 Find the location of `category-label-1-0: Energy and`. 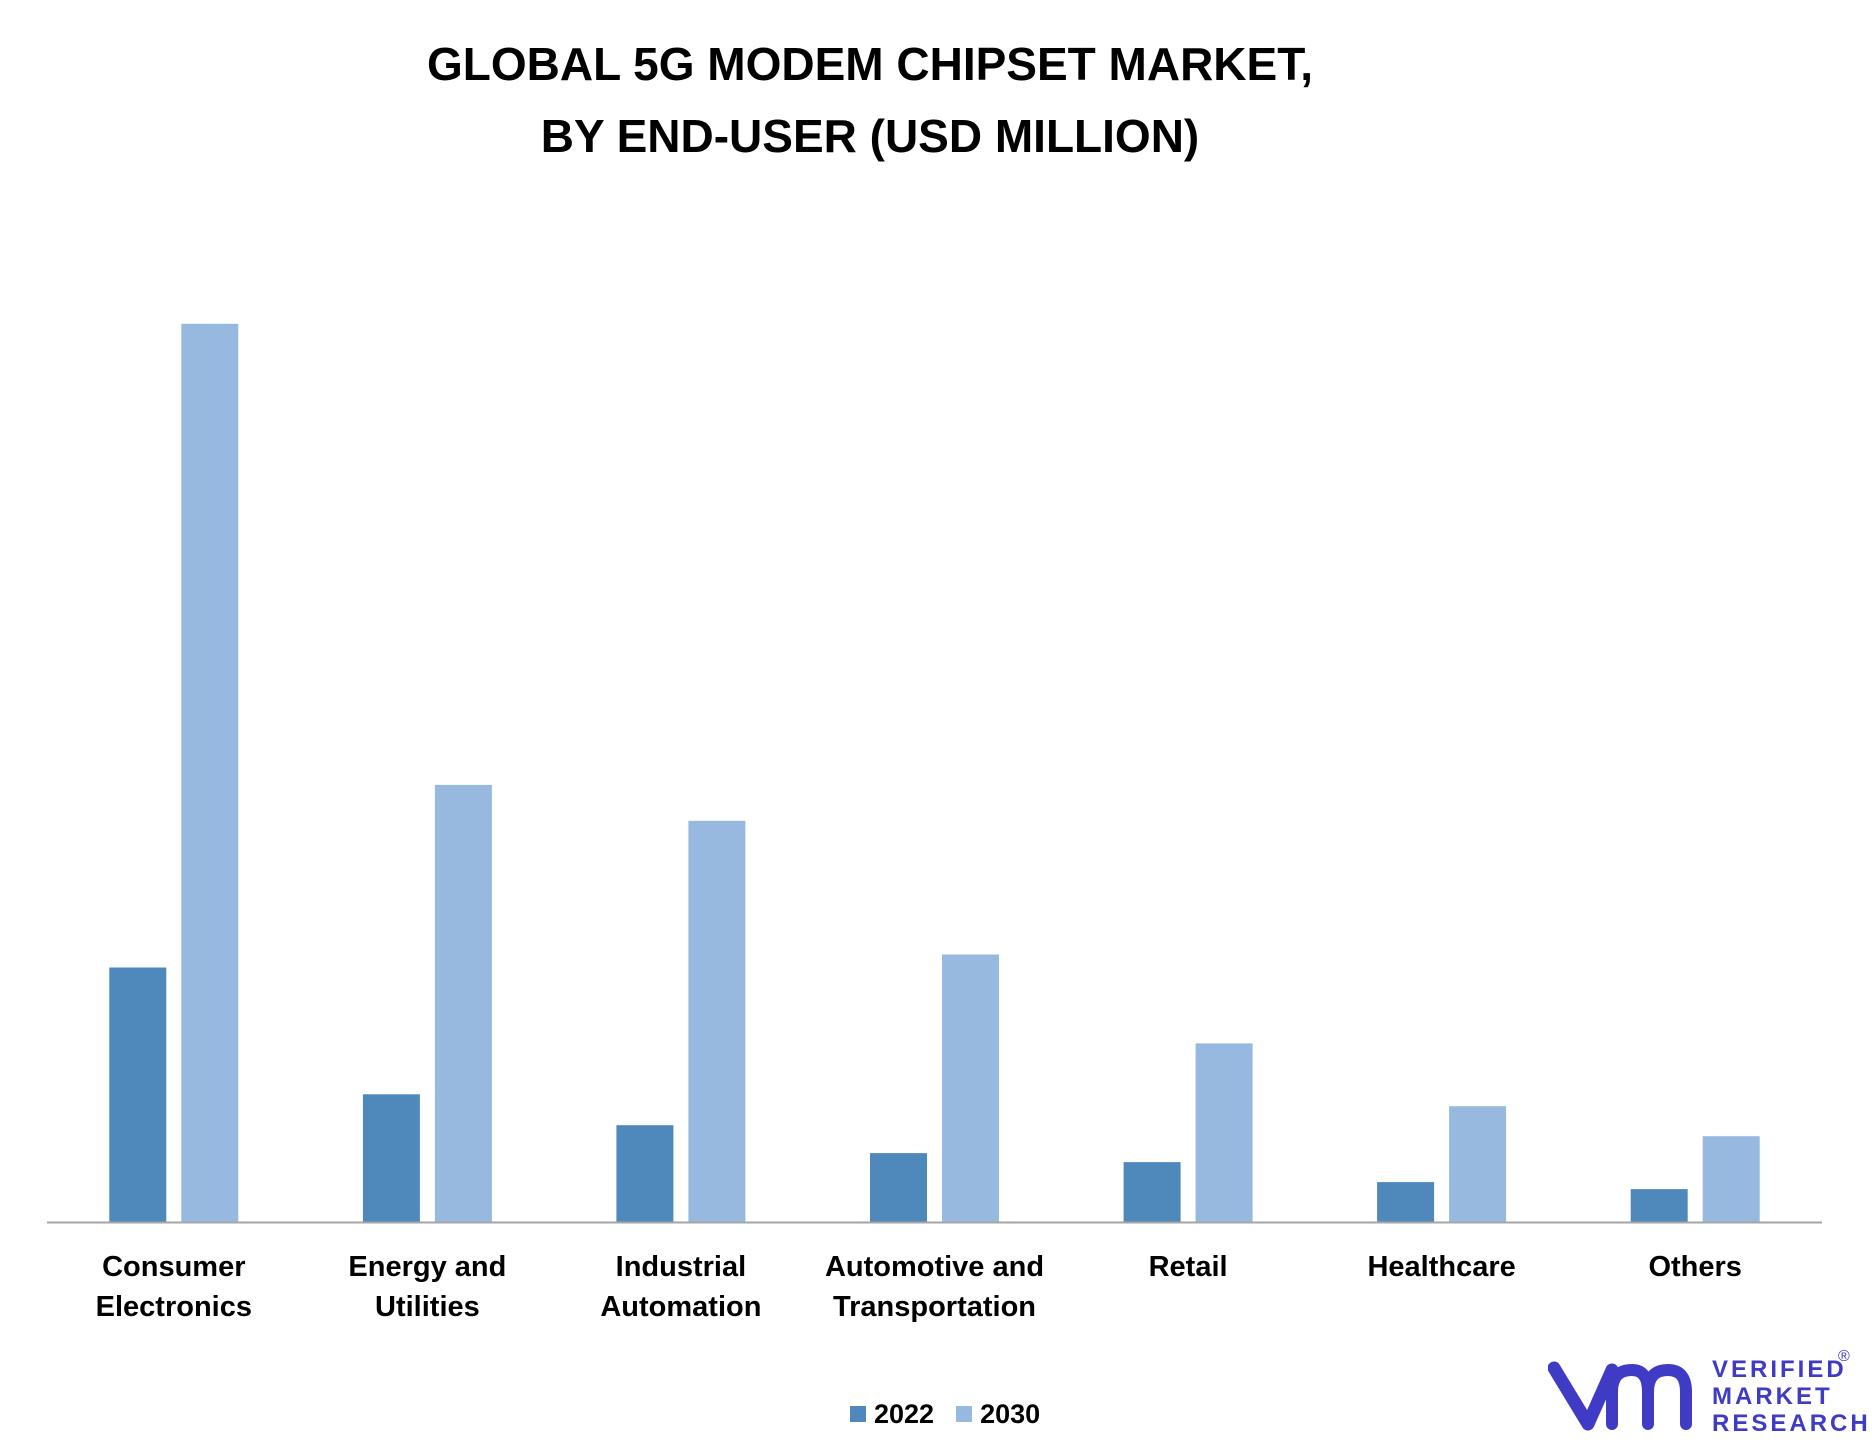

category-label-1-0: Energy and is located at coordinates (427, 1267).